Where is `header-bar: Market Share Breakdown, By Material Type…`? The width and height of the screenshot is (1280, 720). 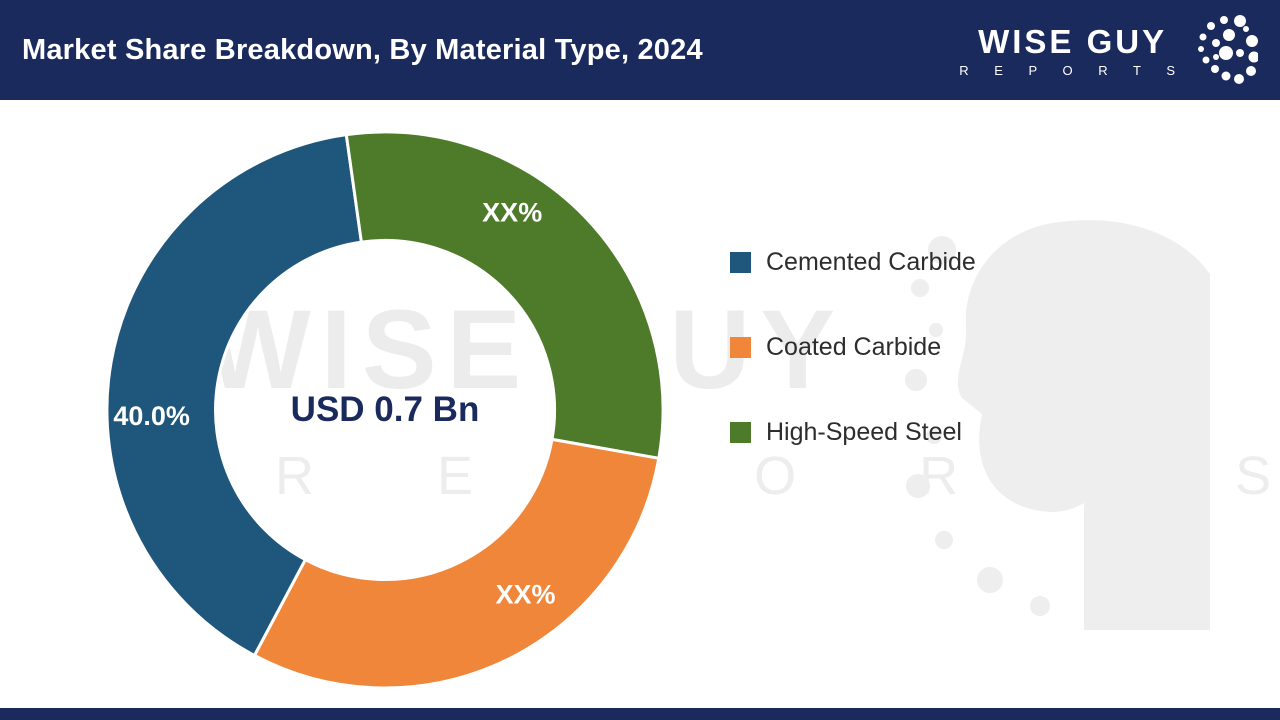
header-bar: Market Share Breakdown, By Material Type… is located at coordinates (640, 50).